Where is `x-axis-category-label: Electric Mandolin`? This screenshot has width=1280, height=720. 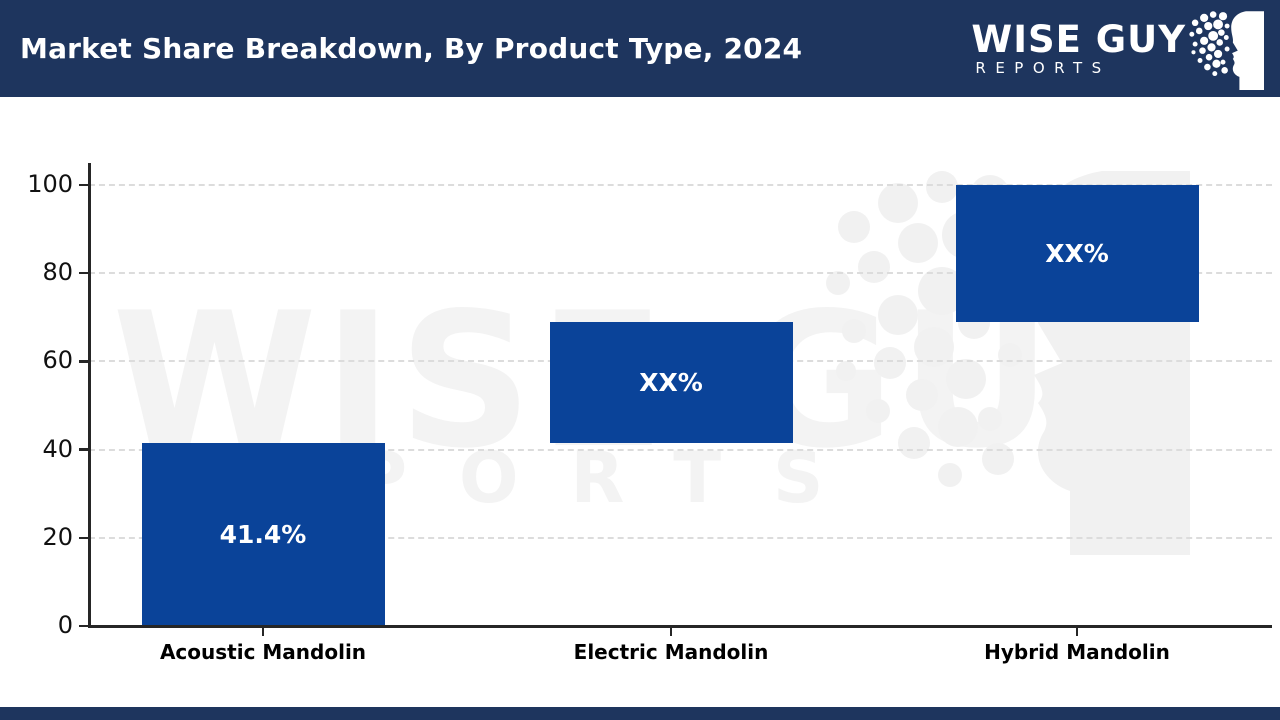
x-axis-category-label: Electric Mandolin is located at coordinates (671, 652).